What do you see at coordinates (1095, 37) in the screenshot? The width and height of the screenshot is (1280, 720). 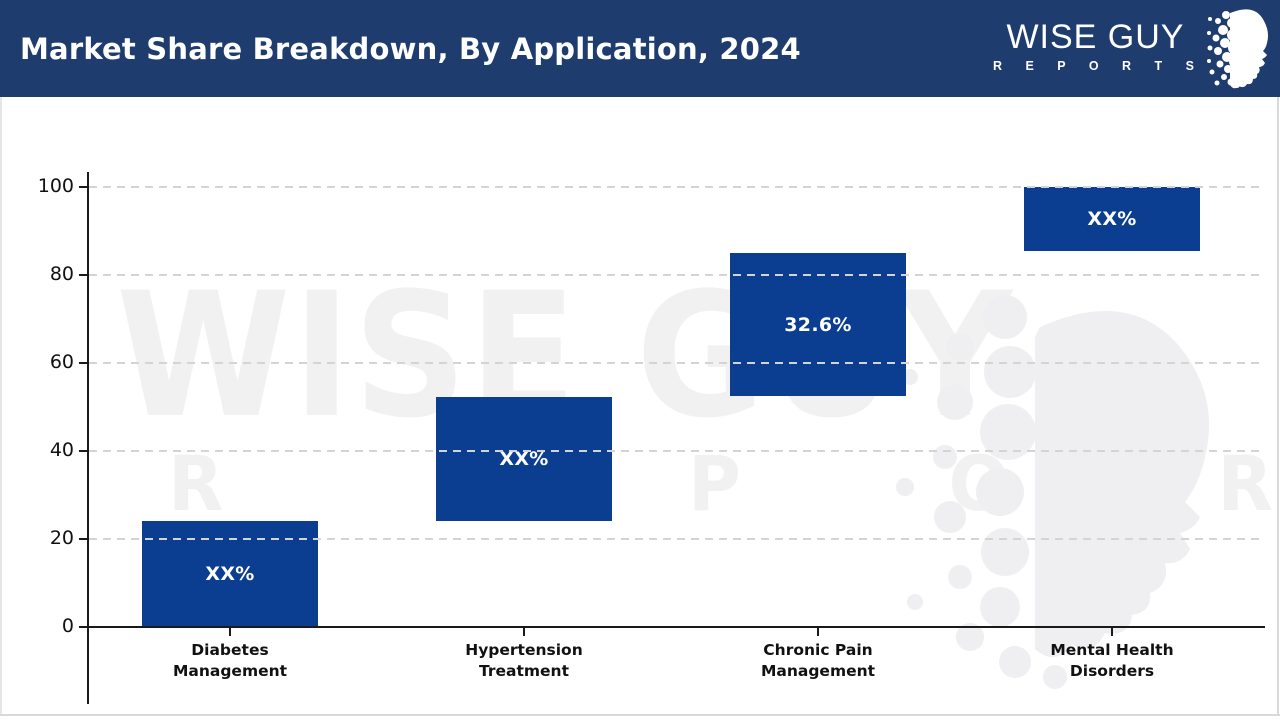 I see `brand-name: WISE GUY` at bounding box center [1095, 37].